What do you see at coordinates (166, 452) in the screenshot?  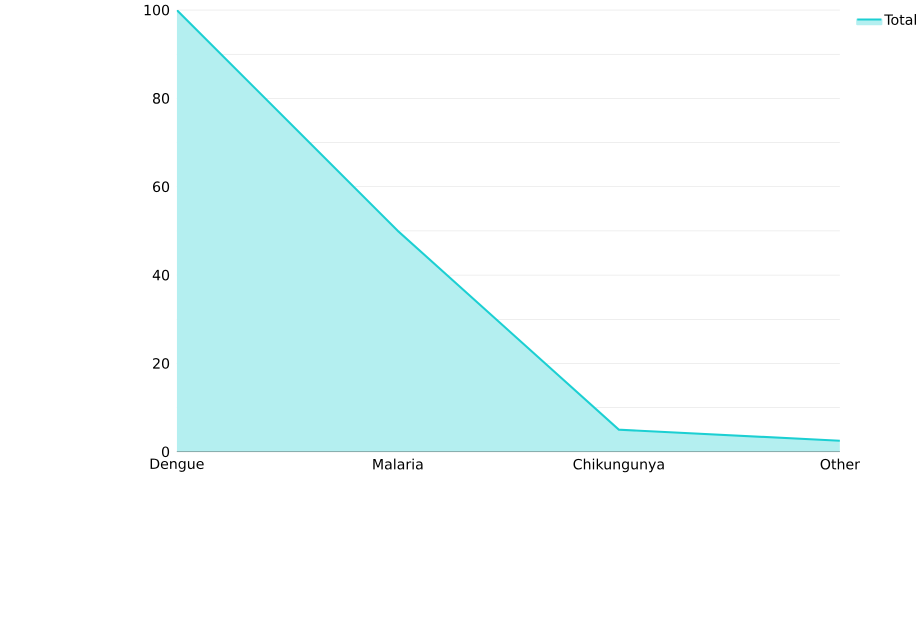 I see `y-tick-label: 0` at bounding box center [166, 452].